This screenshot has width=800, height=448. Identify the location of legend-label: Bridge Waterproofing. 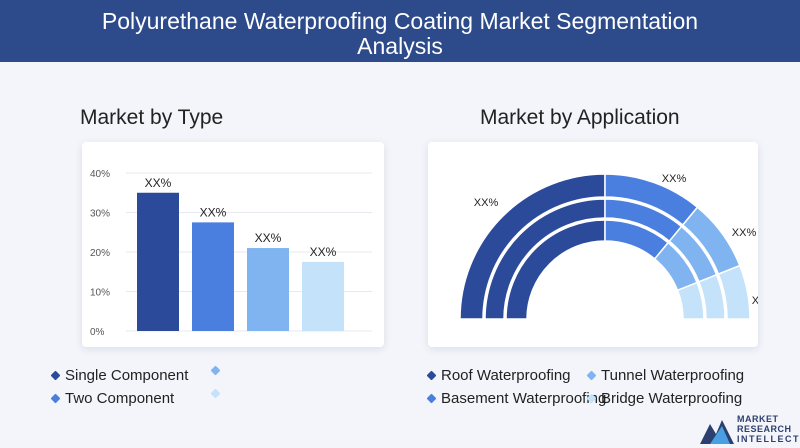
(672, 398).